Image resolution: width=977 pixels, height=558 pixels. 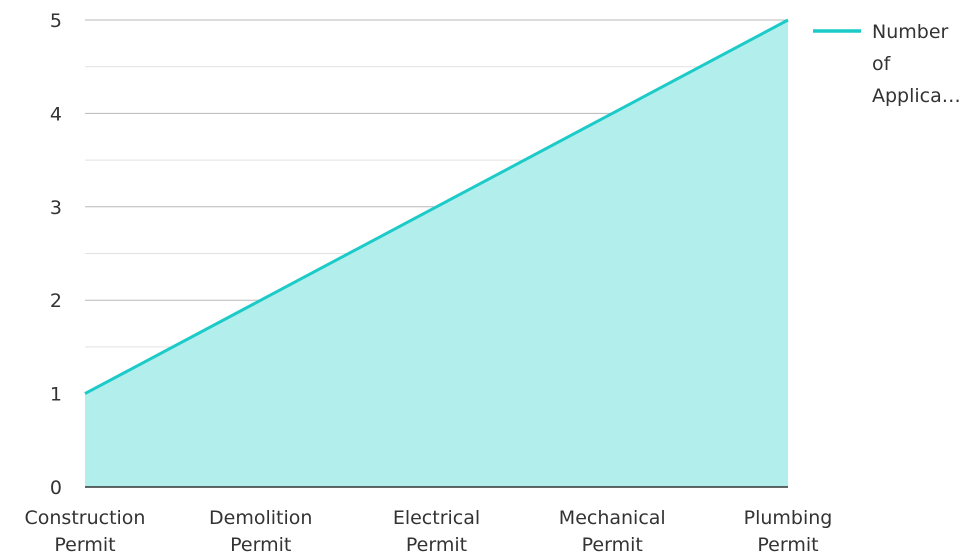 I want to click on y-tick-label: 0, so click(x=56, y=488).